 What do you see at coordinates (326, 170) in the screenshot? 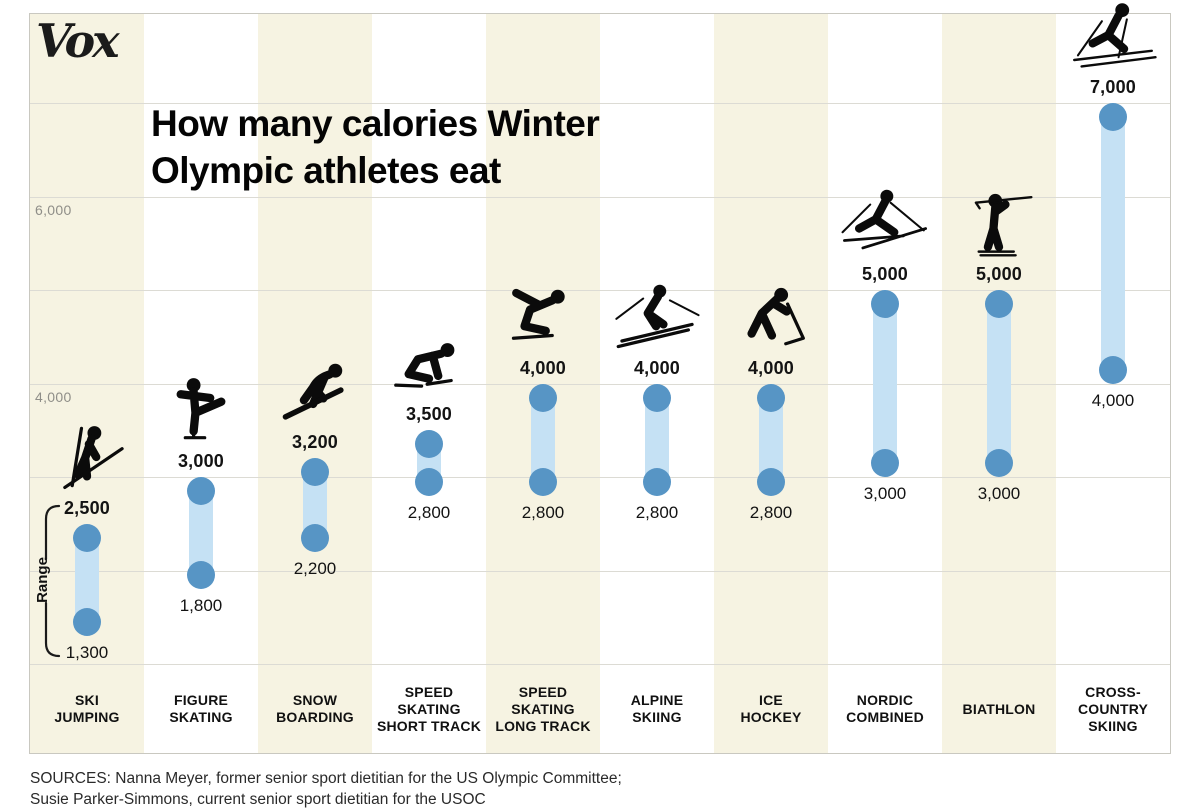
I see `chart-title-line2: Olympic athletes eat` at bounding box center [326, 170].